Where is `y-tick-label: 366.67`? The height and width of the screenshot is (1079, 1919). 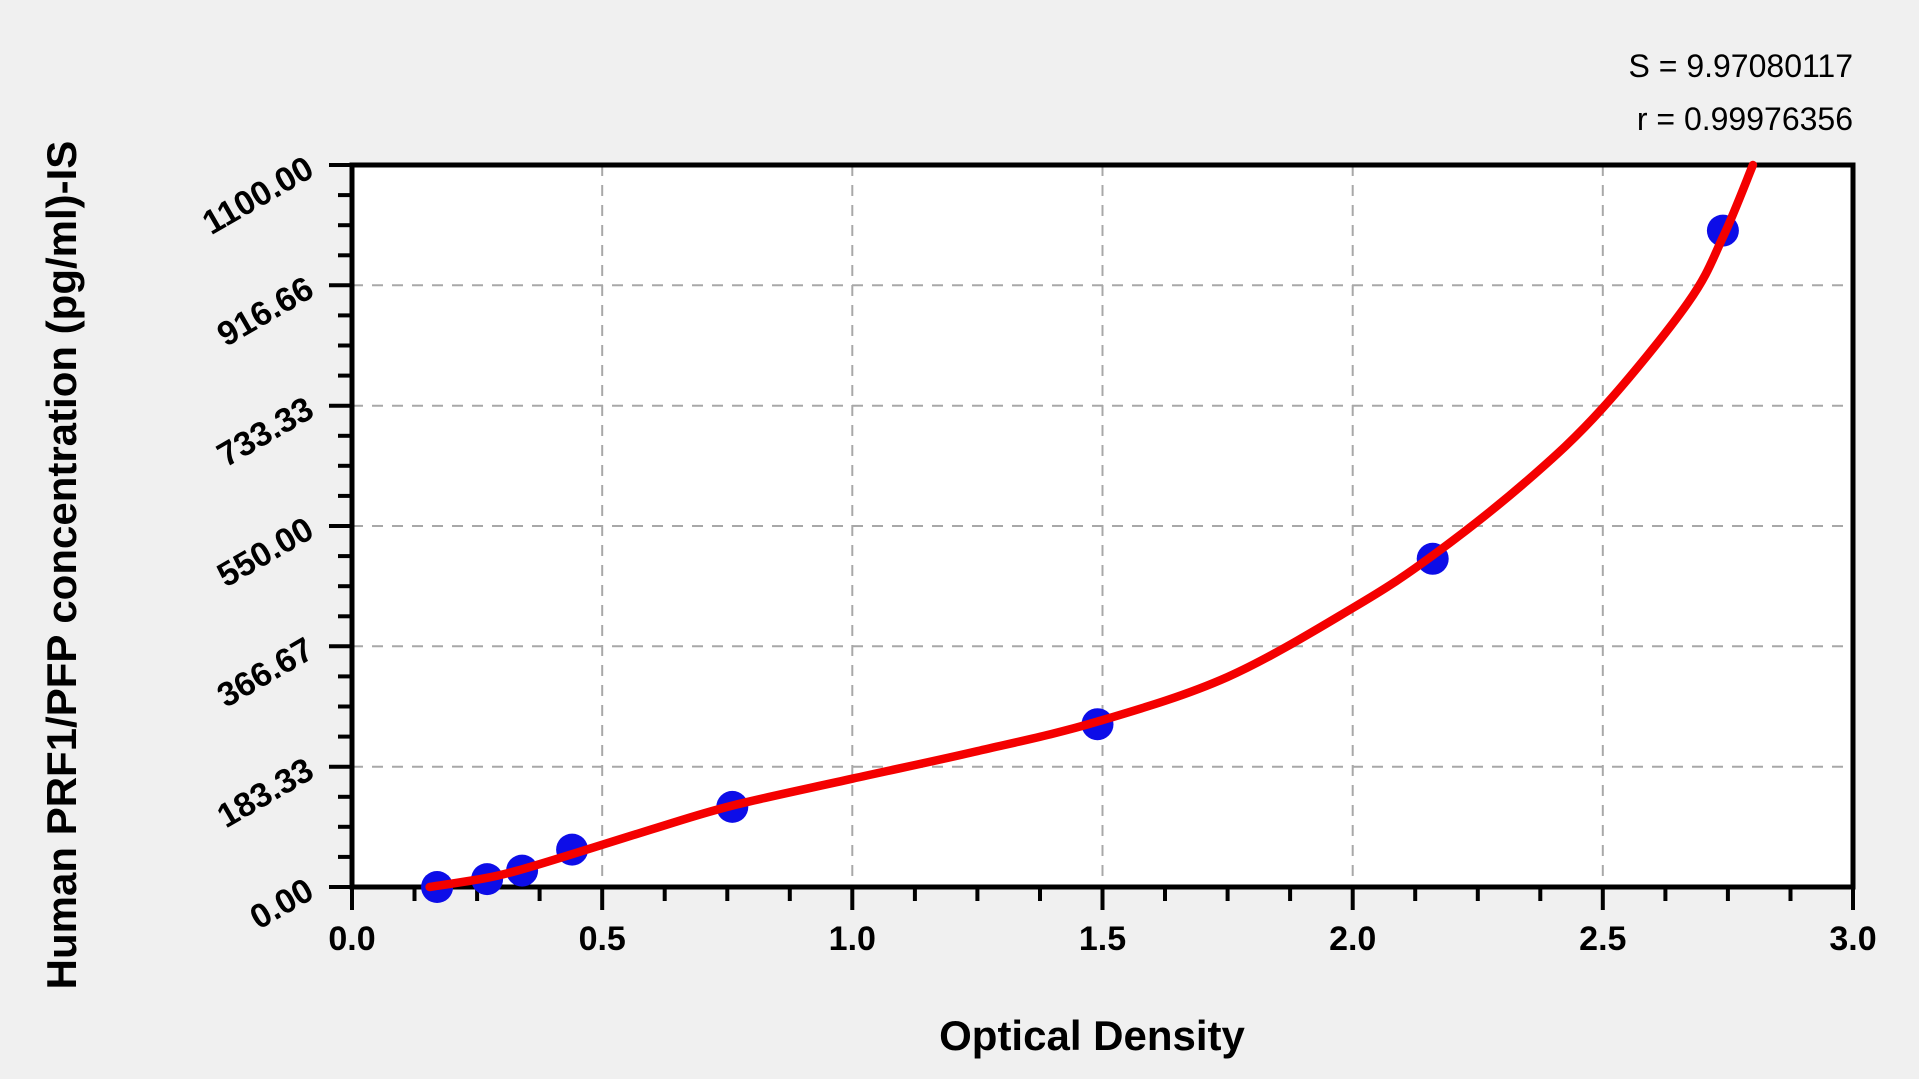 y-tick-label: 366.67 is located at coordinates (265, 672).